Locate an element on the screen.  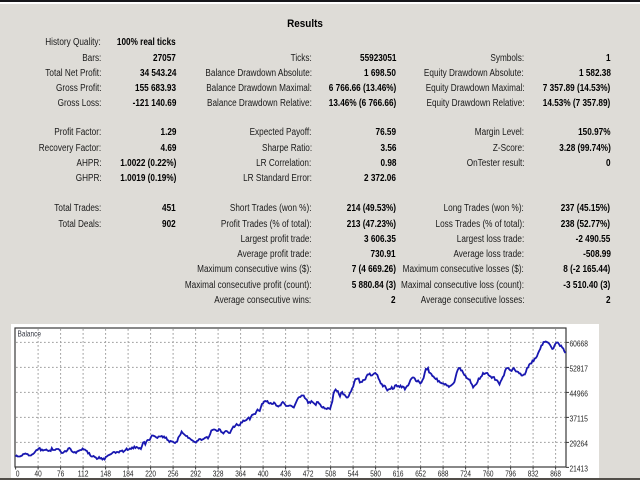
svg-text: 328 is located at coordinates (217, 473).